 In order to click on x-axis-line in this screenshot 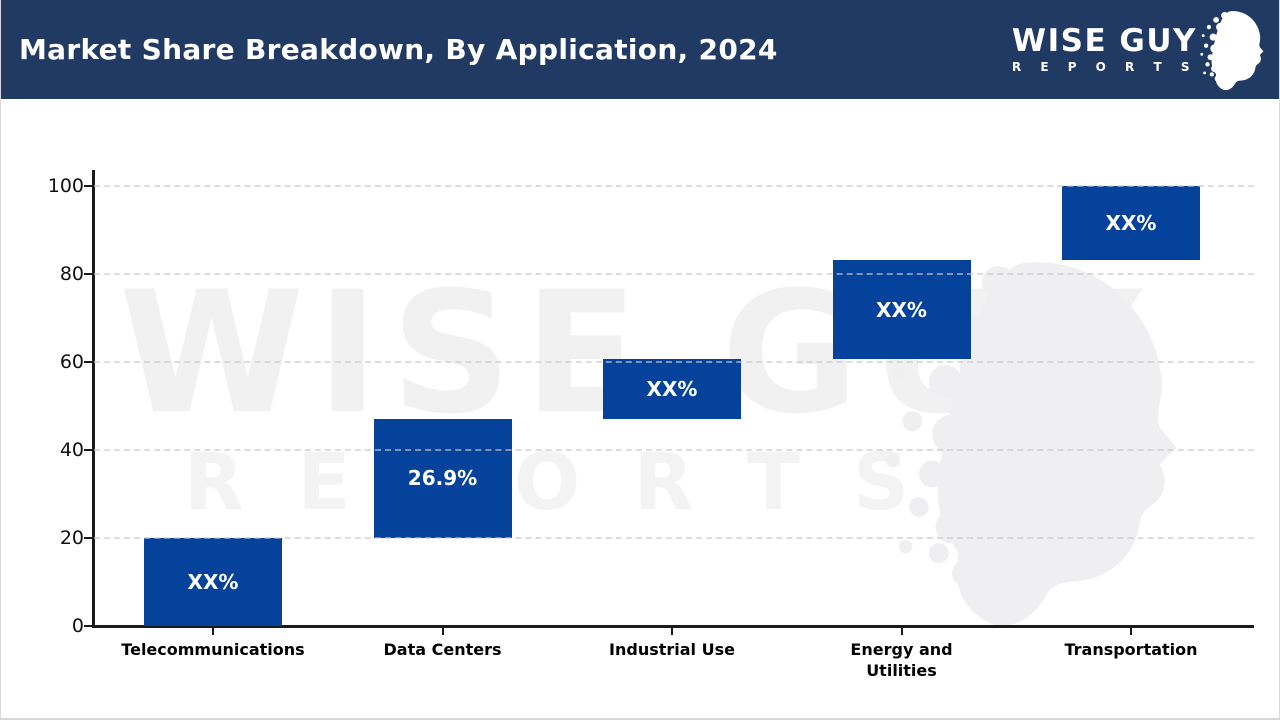, I will do `click(673, 626)`.